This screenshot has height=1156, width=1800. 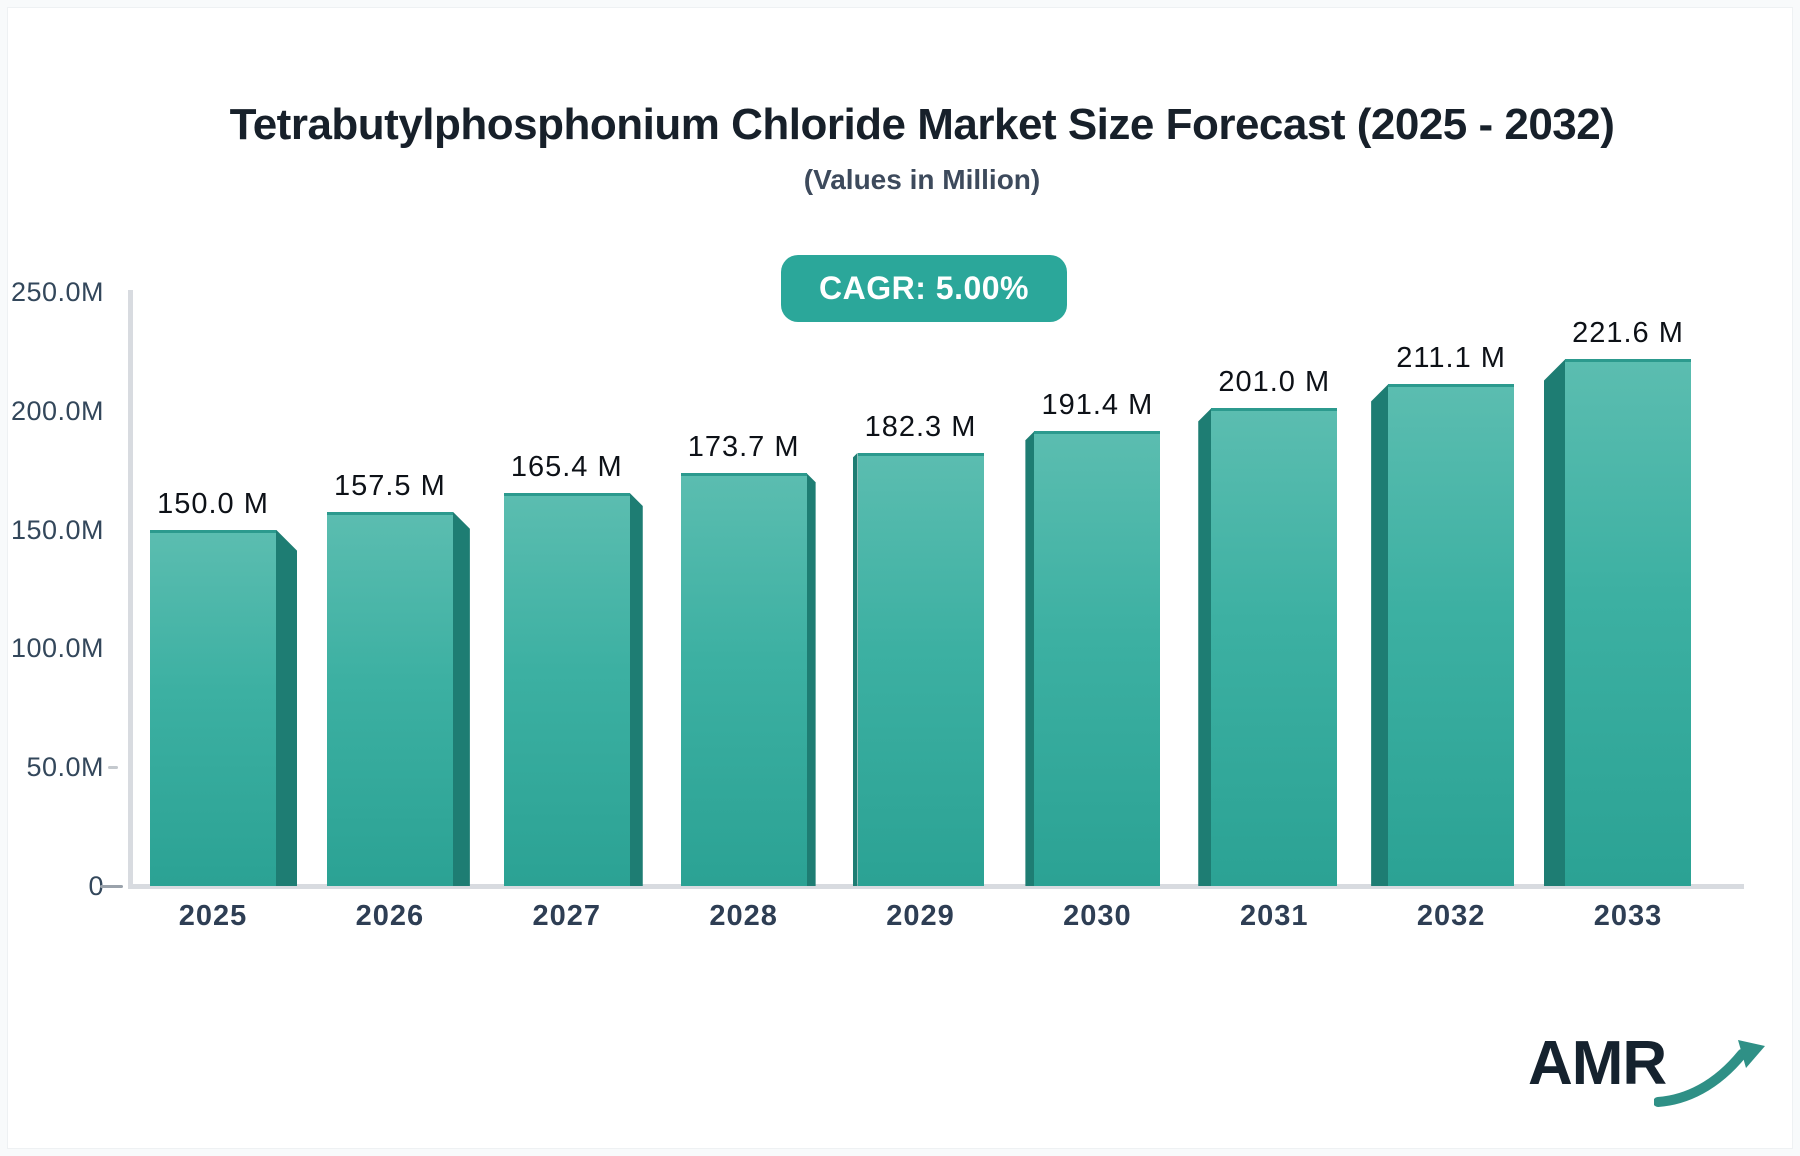 I want to click on amr-logo: AMR, so click(x=1647, y=1072).